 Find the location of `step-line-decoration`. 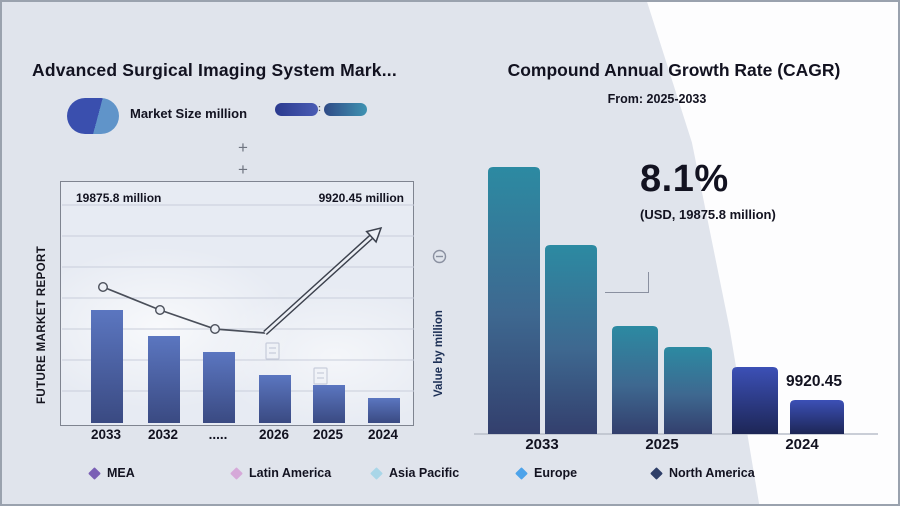

step-line-decoration is located at coordinates (627, 282).